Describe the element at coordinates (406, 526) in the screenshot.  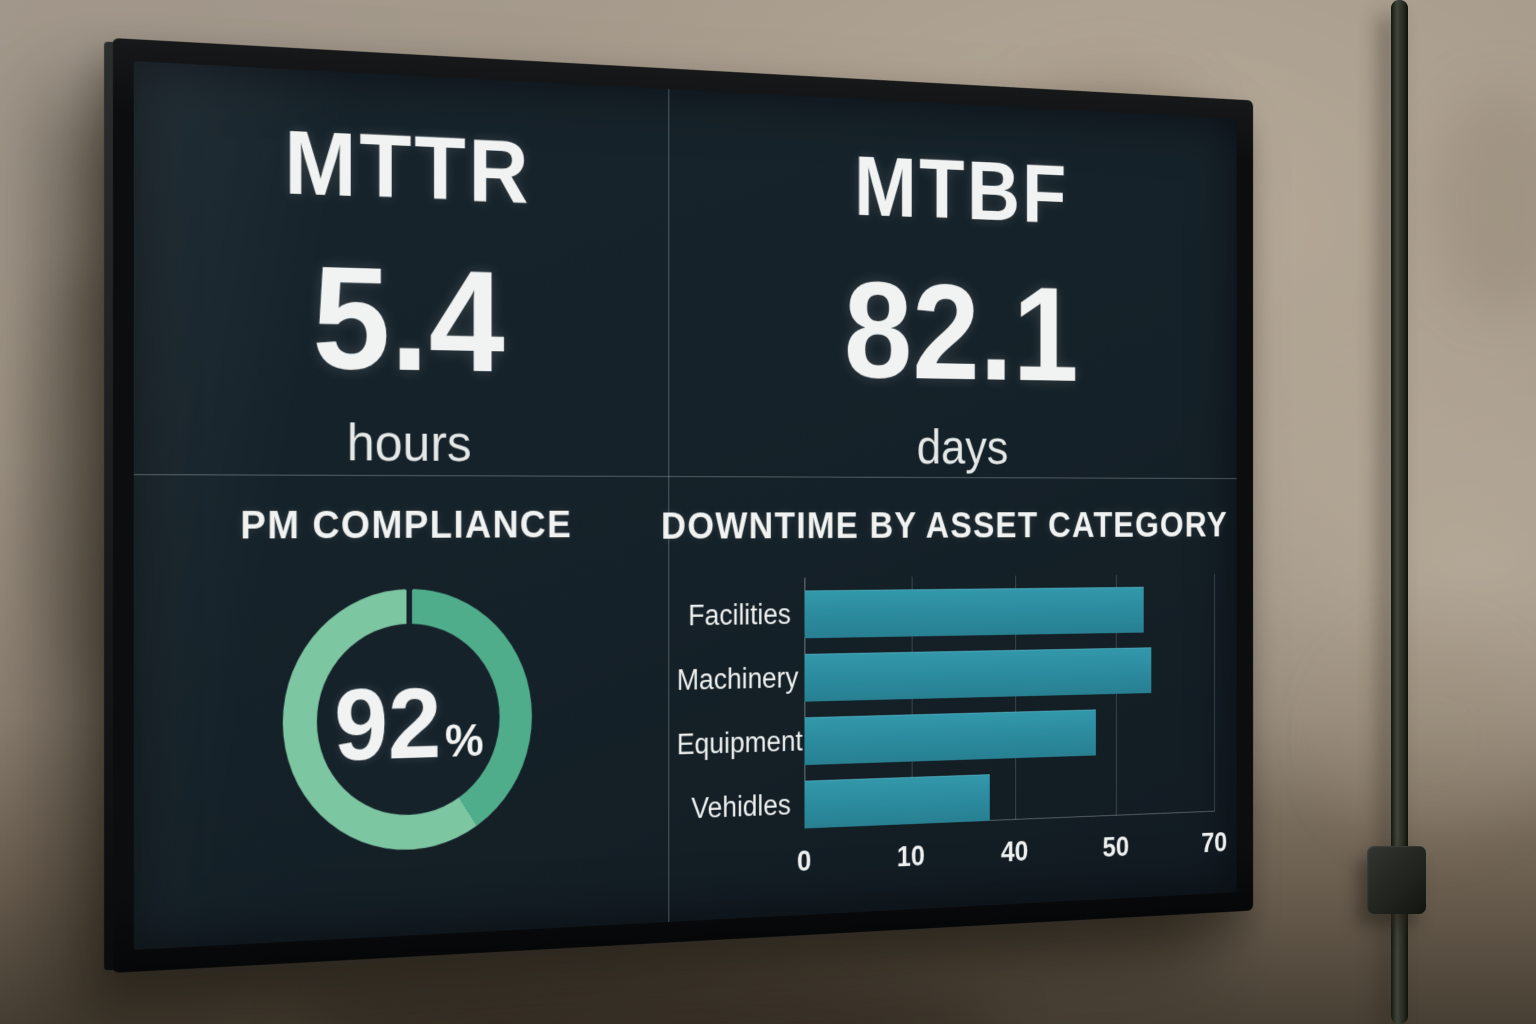
I see `panel-title: PM COMPLIANCE` at that location.